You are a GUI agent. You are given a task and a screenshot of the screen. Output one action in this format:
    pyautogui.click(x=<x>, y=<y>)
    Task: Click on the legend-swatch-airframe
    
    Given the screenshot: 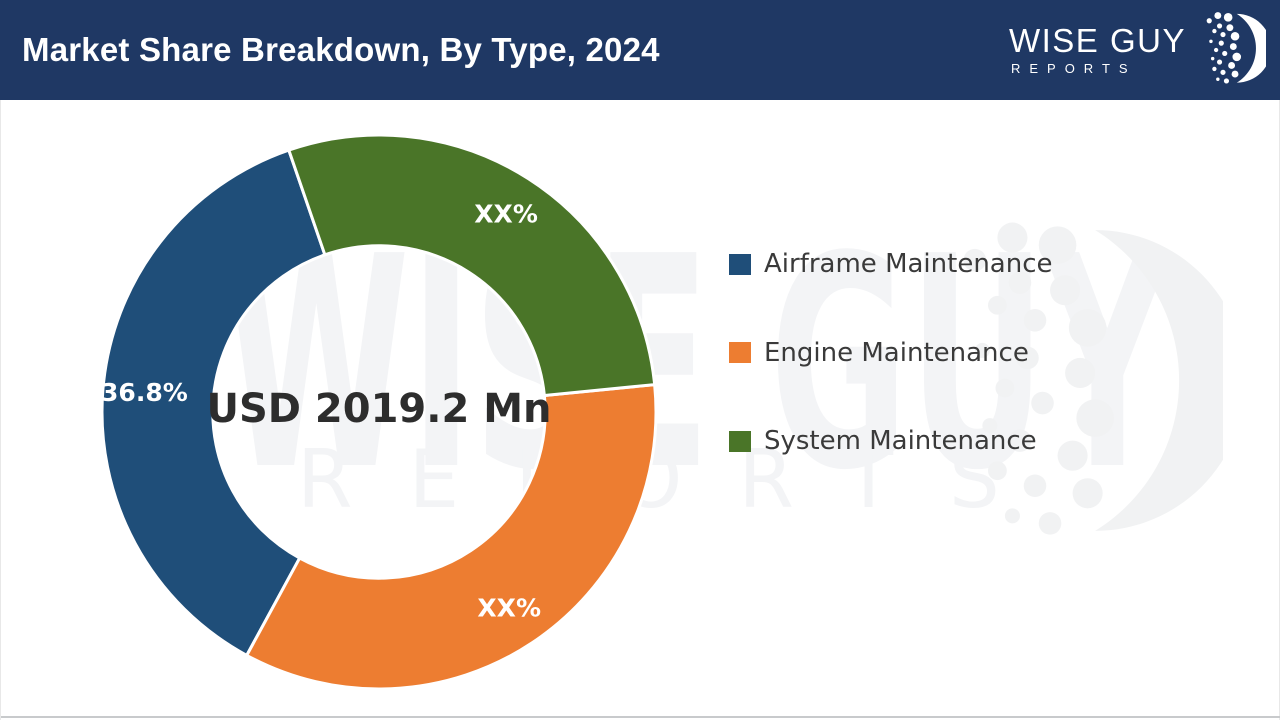 What is the action you would take?
    pyautogui.click(x=740, y=264)
    